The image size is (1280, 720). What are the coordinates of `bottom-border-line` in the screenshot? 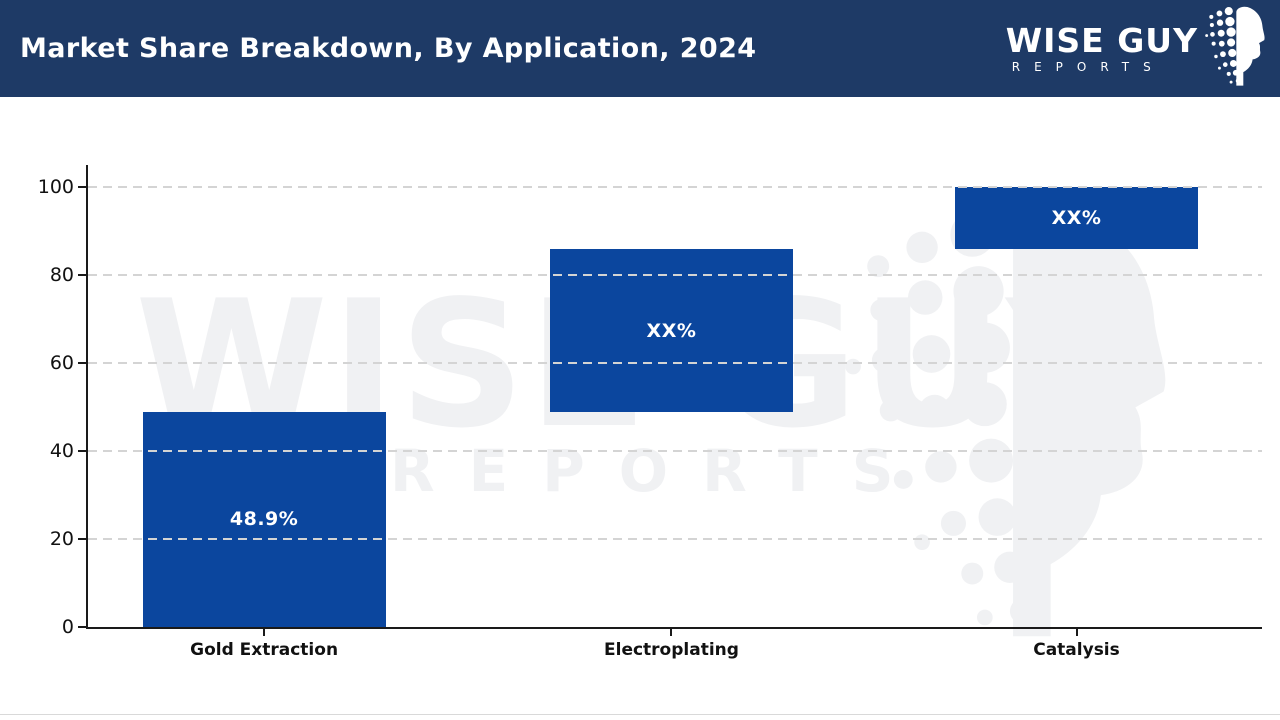 It's located at (640, 714).